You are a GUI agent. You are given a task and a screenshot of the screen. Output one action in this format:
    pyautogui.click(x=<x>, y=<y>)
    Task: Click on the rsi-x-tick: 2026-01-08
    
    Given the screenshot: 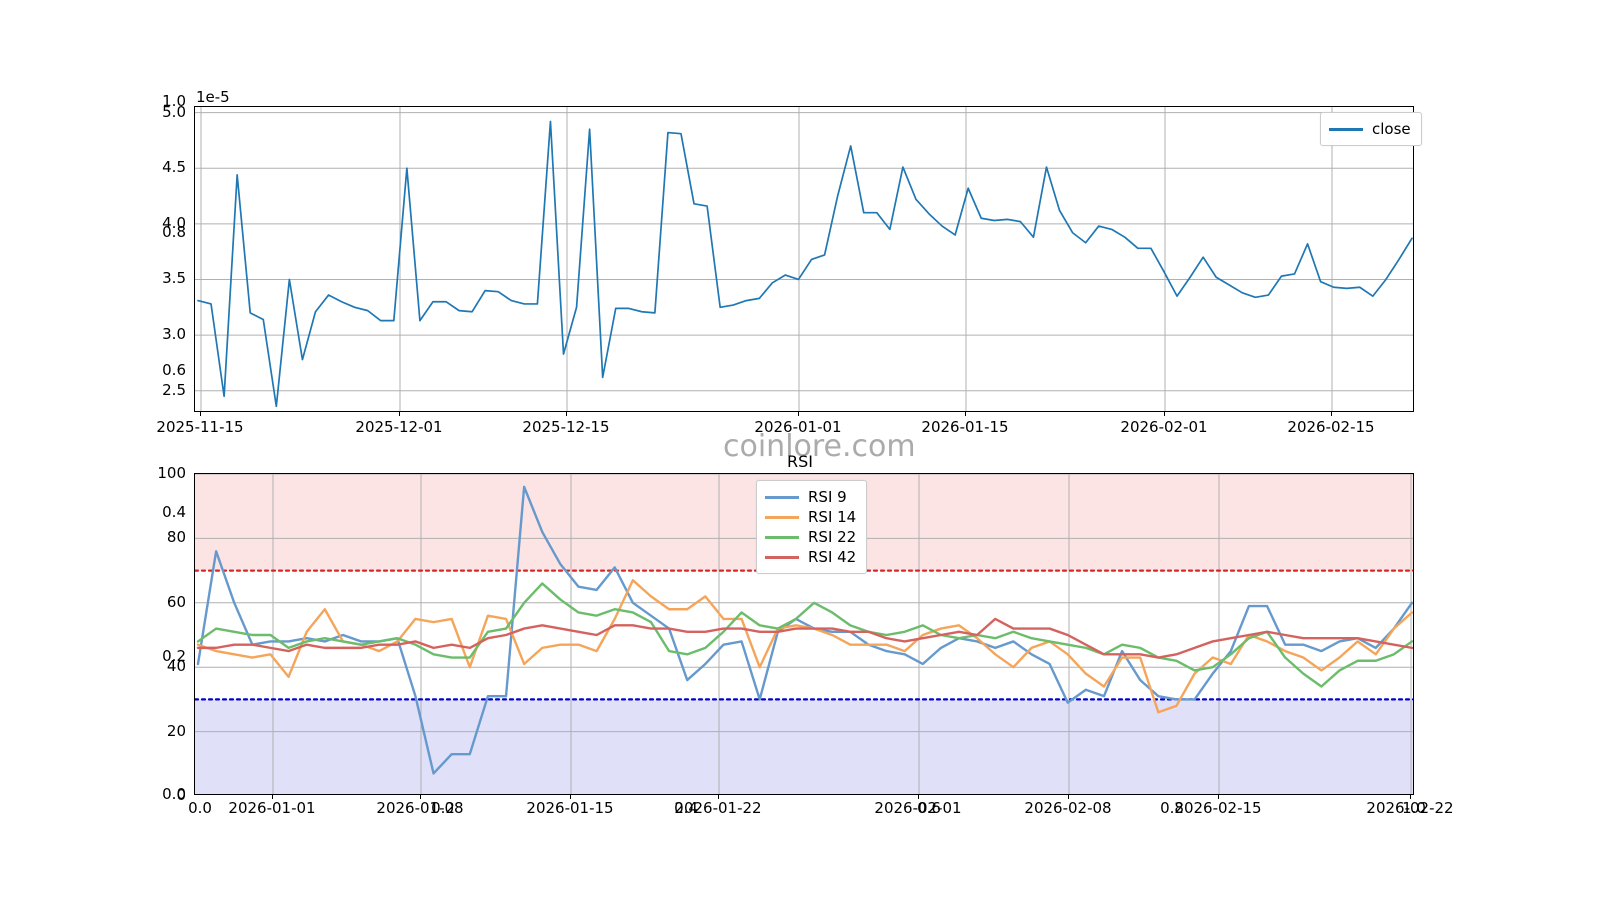 What is the action you would take?
    pyautogui.click(x=420, y=808)
    